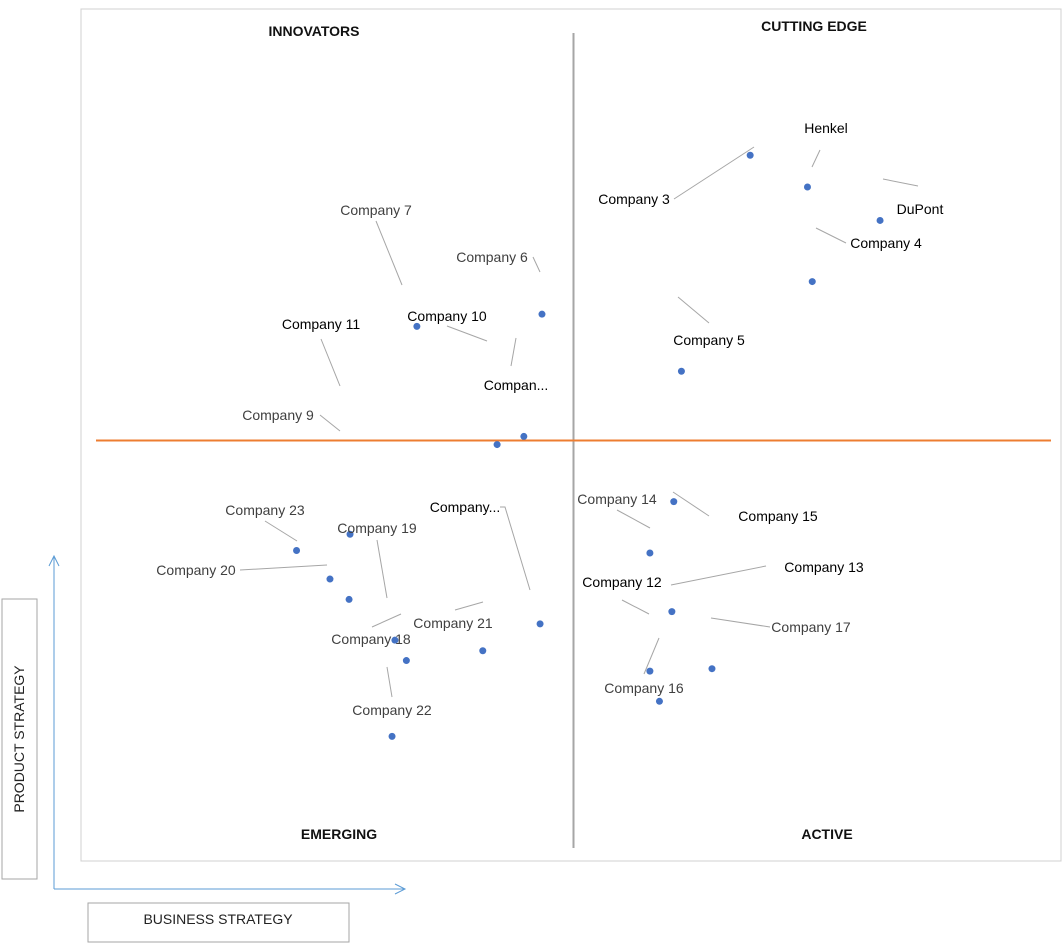 The image size is (1062, 944). Describe the element at coordinates (814, 26) in the screenshot. I see `quadrant-label-cutting-edge: CUTTING EDGE` at that location.